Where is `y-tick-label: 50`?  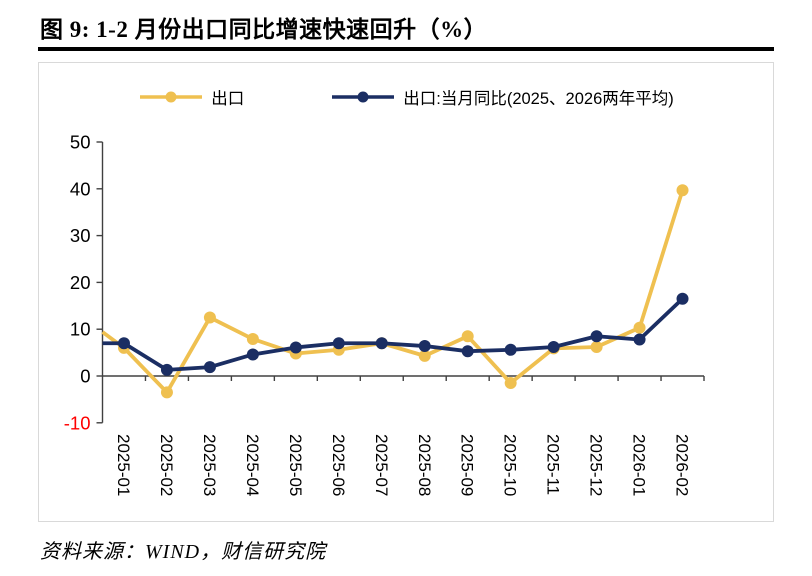 y-tick-label: 50 is located at coordinates (80, 142).